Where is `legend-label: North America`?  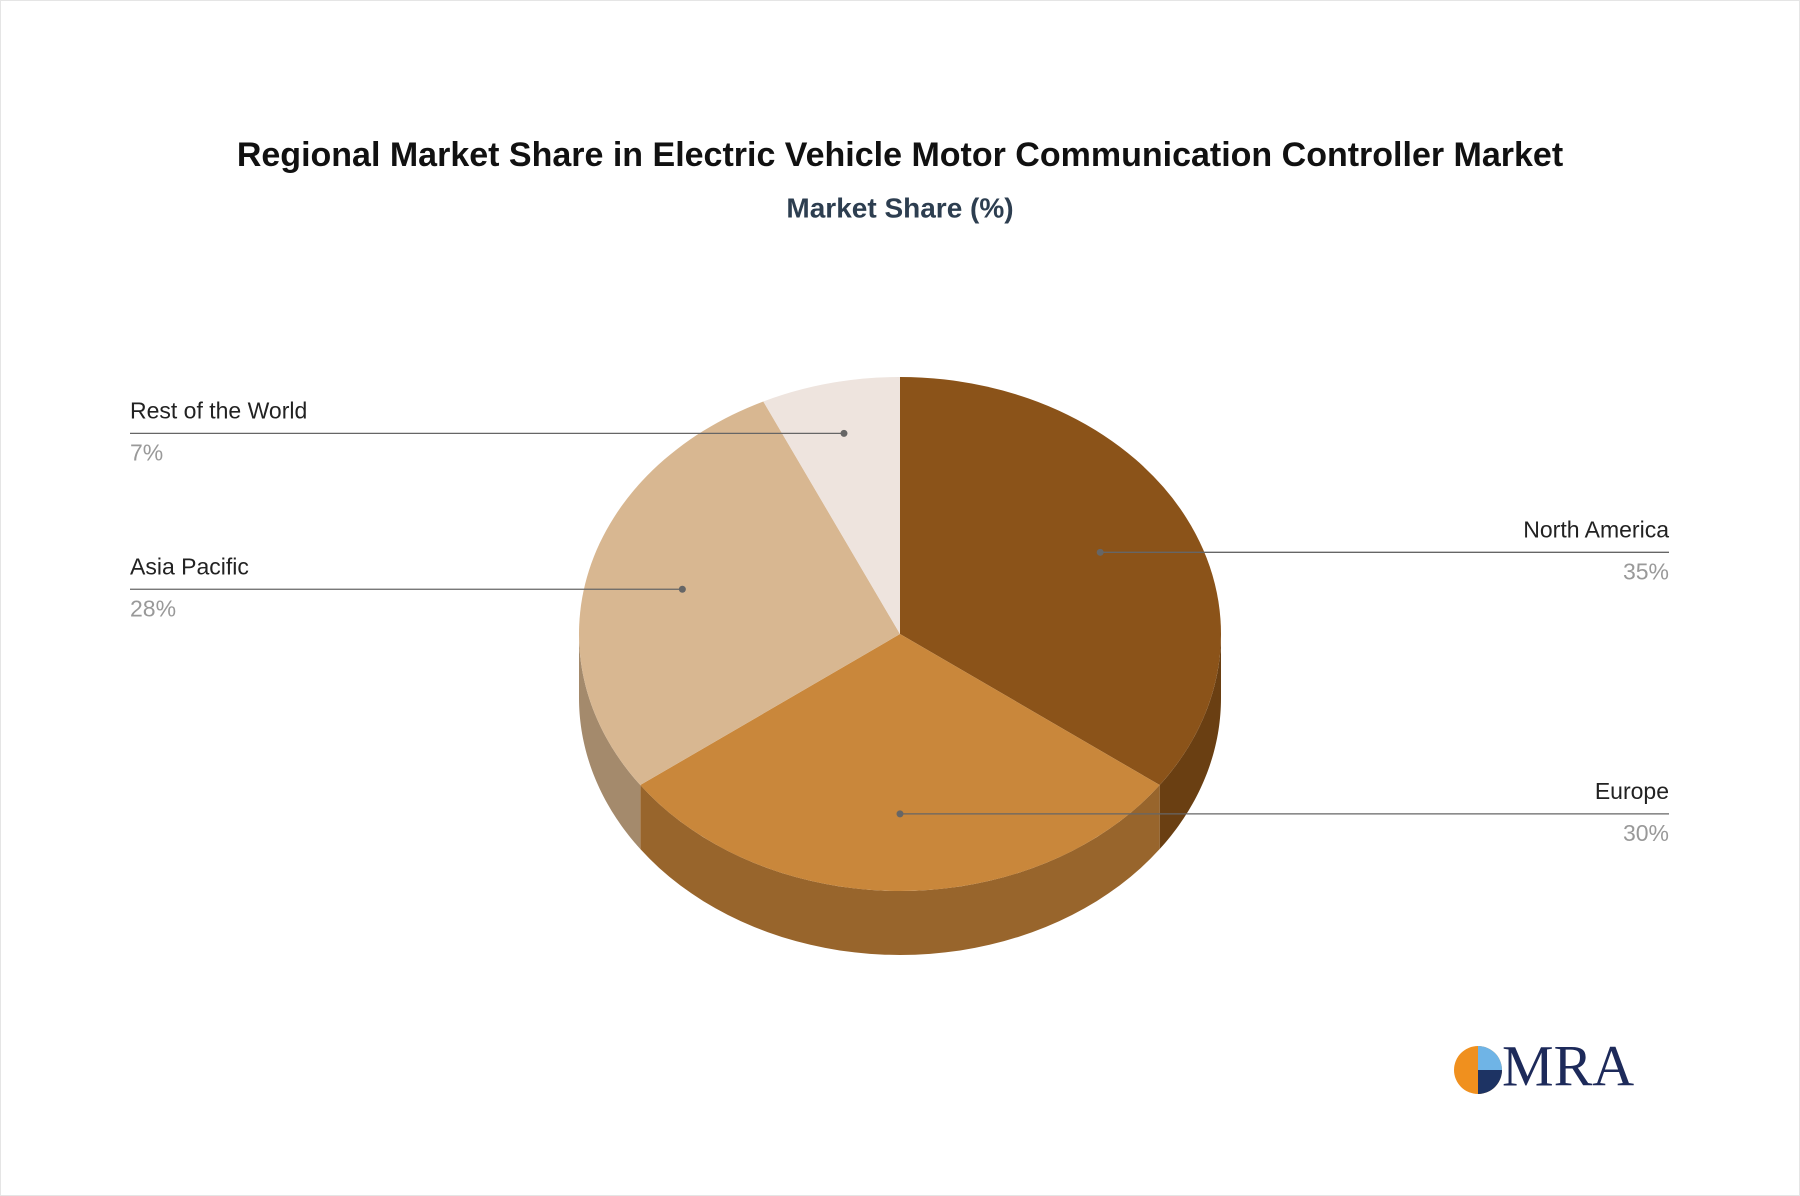
legend-label: North America is located at coordinates (1596, 529).